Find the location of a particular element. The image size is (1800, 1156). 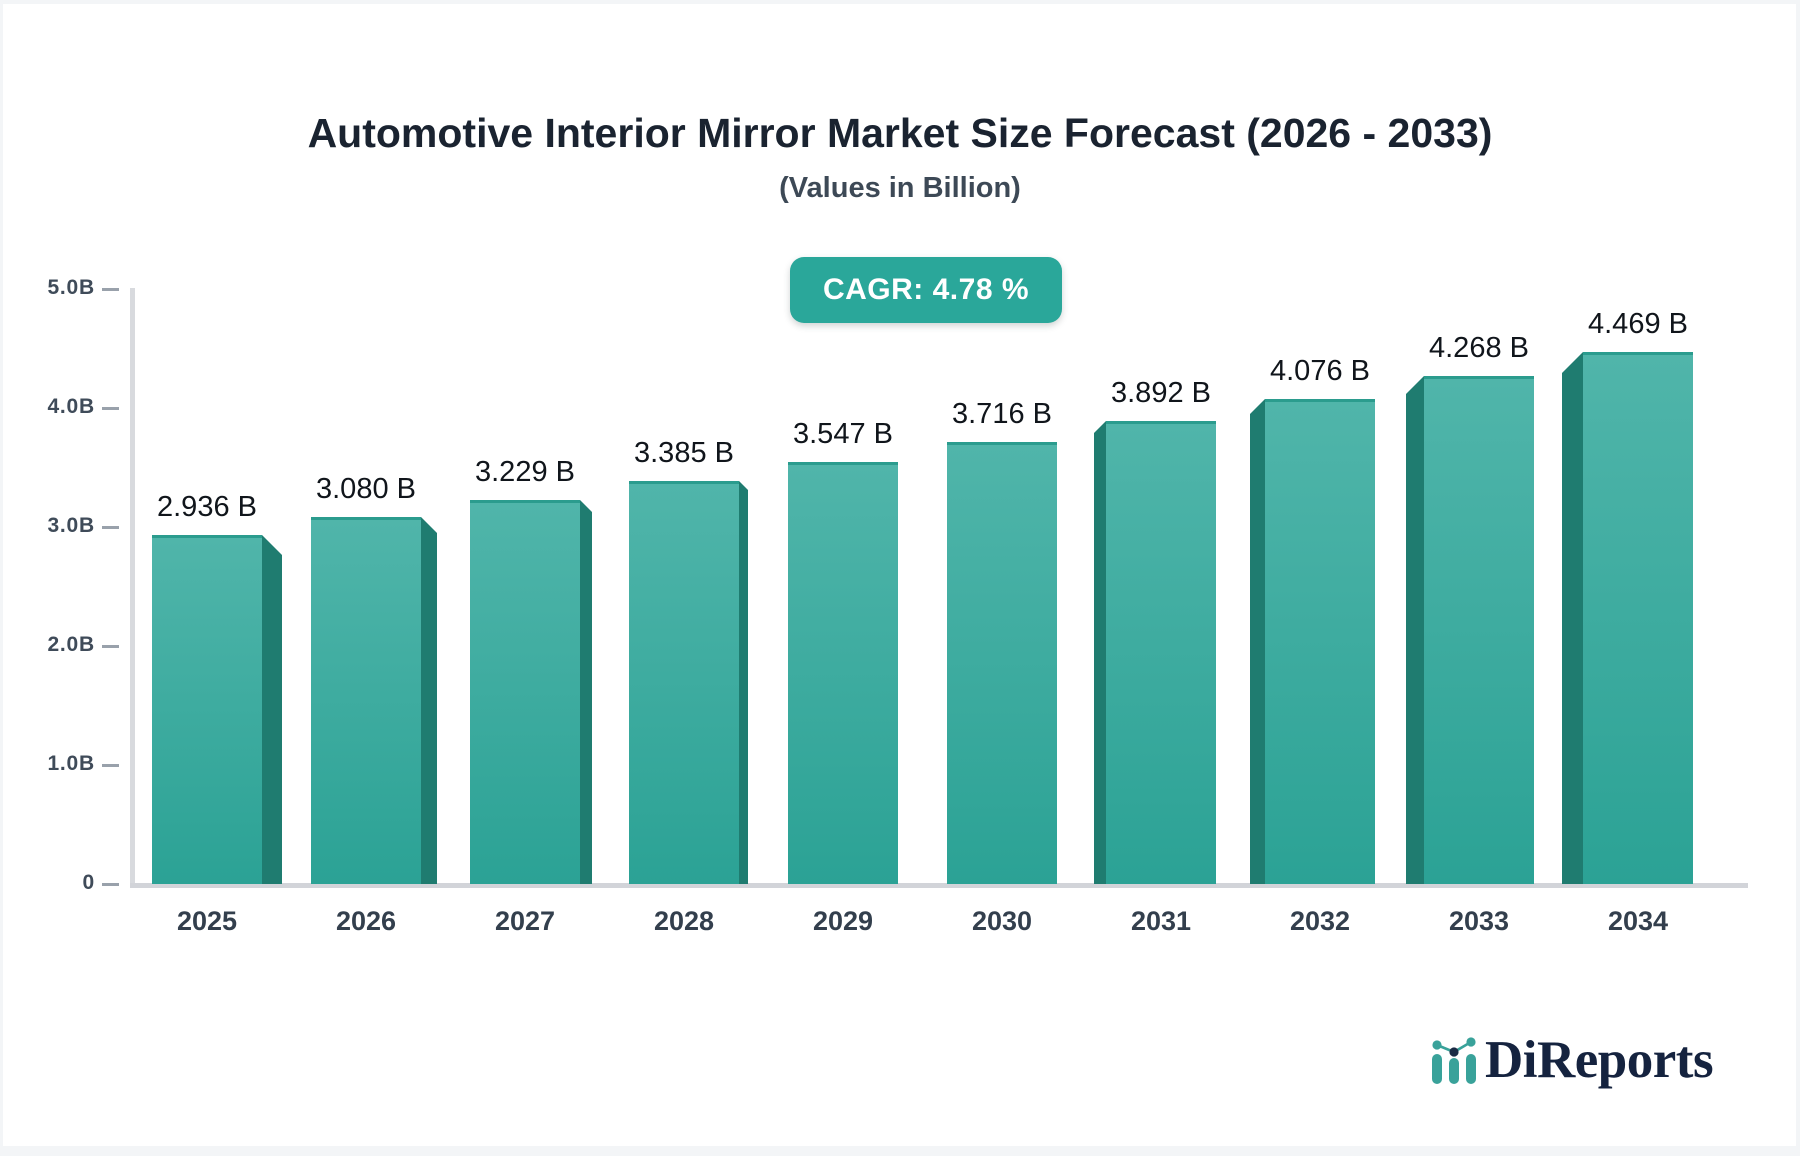

bar-value-label: 3.229 B is located at coordinates (525, 472).